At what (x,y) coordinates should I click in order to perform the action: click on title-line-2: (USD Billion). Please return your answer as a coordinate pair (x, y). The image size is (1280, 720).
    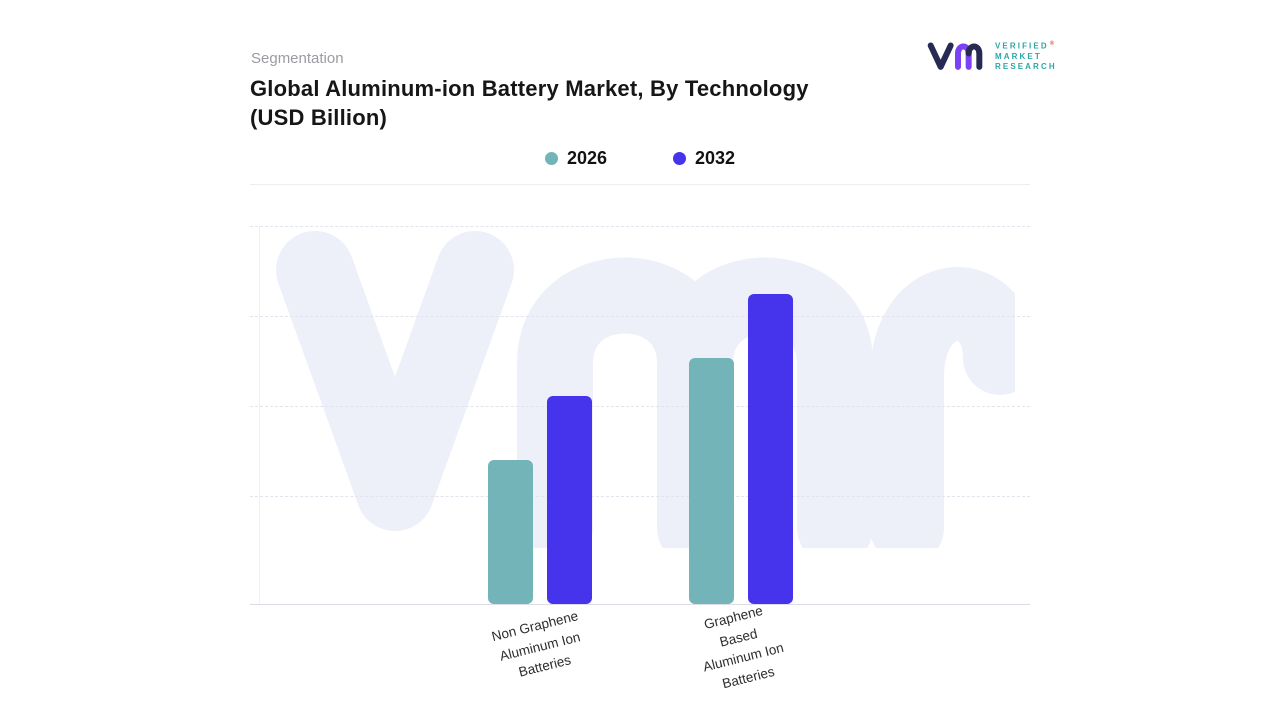
    Looking at the image, I should click on (319, 117).